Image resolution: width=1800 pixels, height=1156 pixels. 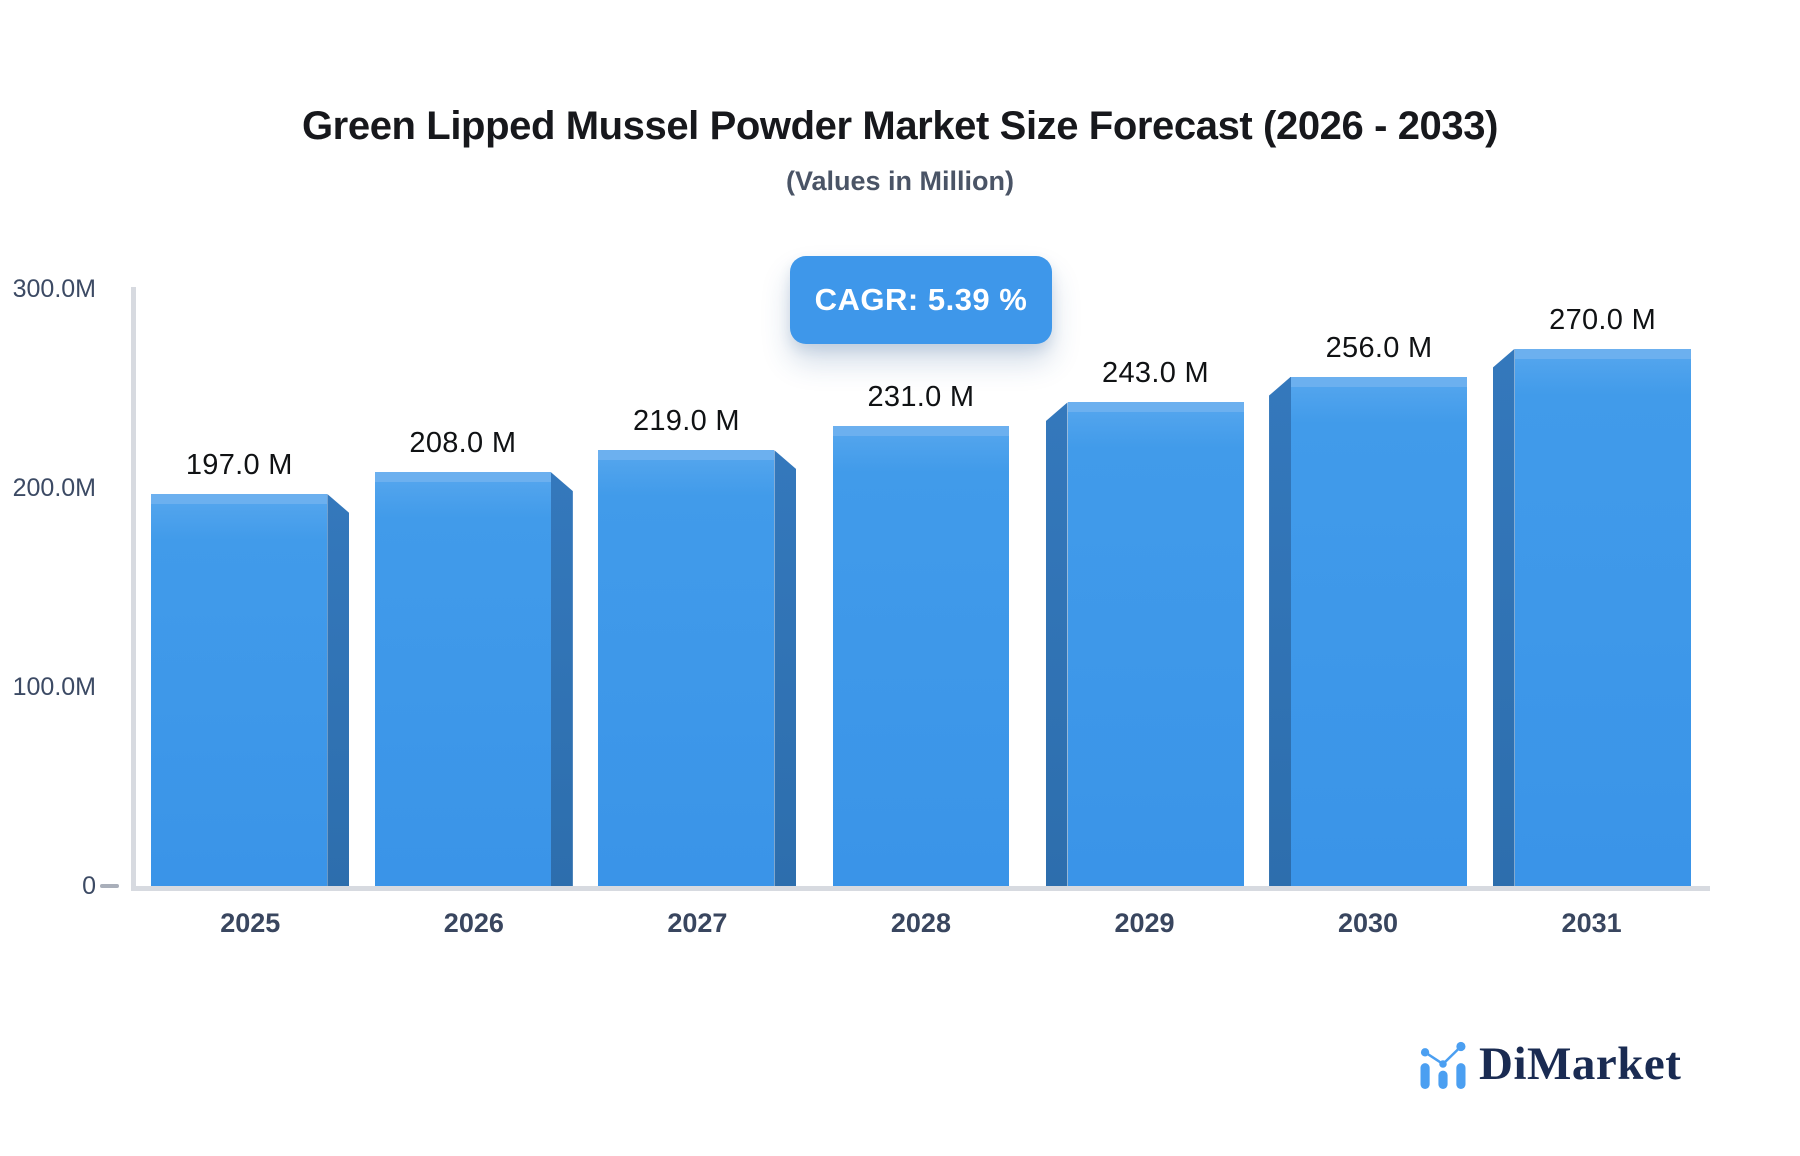 I want to click on bar-side-face-2029, so click(x=1056, y=644).